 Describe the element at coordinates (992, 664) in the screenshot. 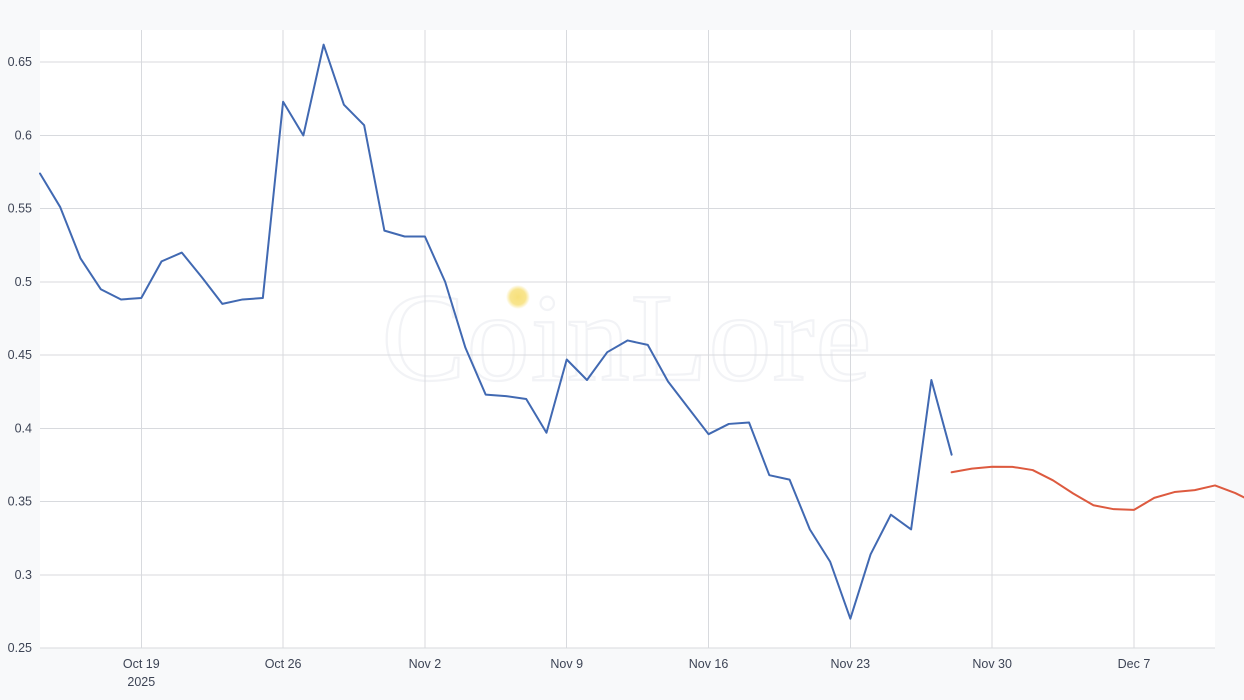

I see `x-tick-label: Nov 30` at that location.